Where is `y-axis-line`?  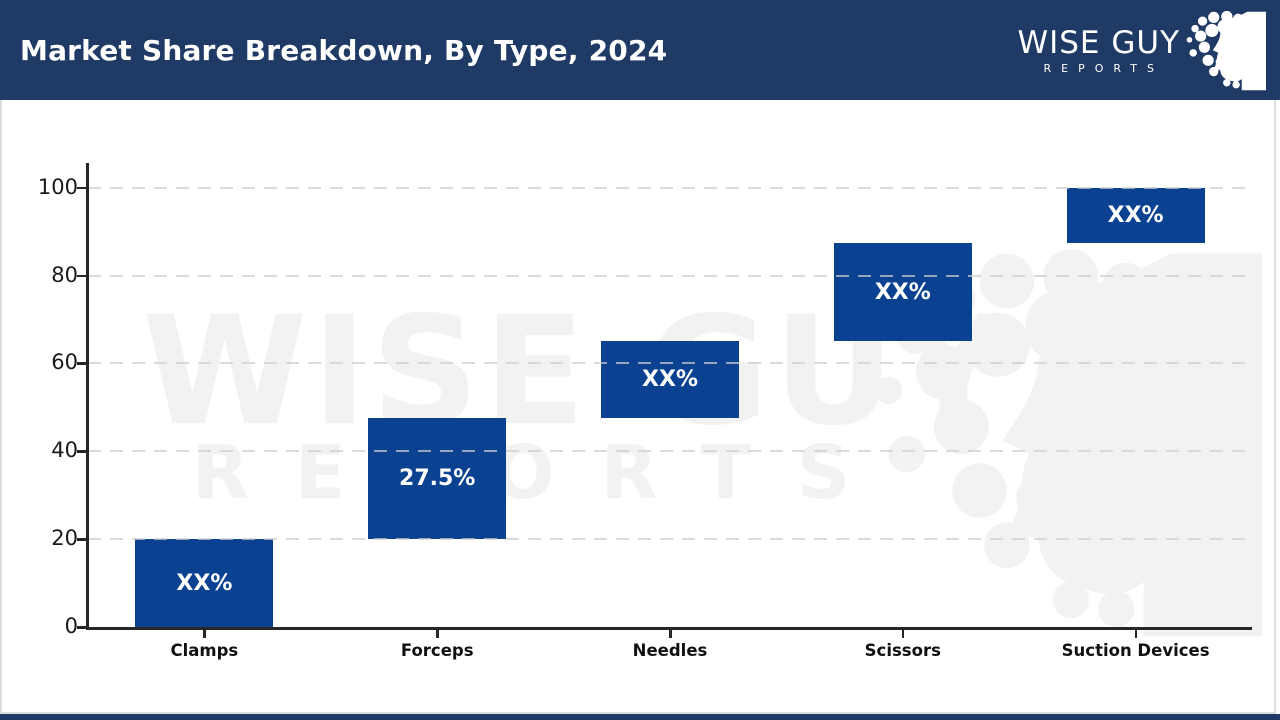
y-axis-line is located at coordinates (87, 396).